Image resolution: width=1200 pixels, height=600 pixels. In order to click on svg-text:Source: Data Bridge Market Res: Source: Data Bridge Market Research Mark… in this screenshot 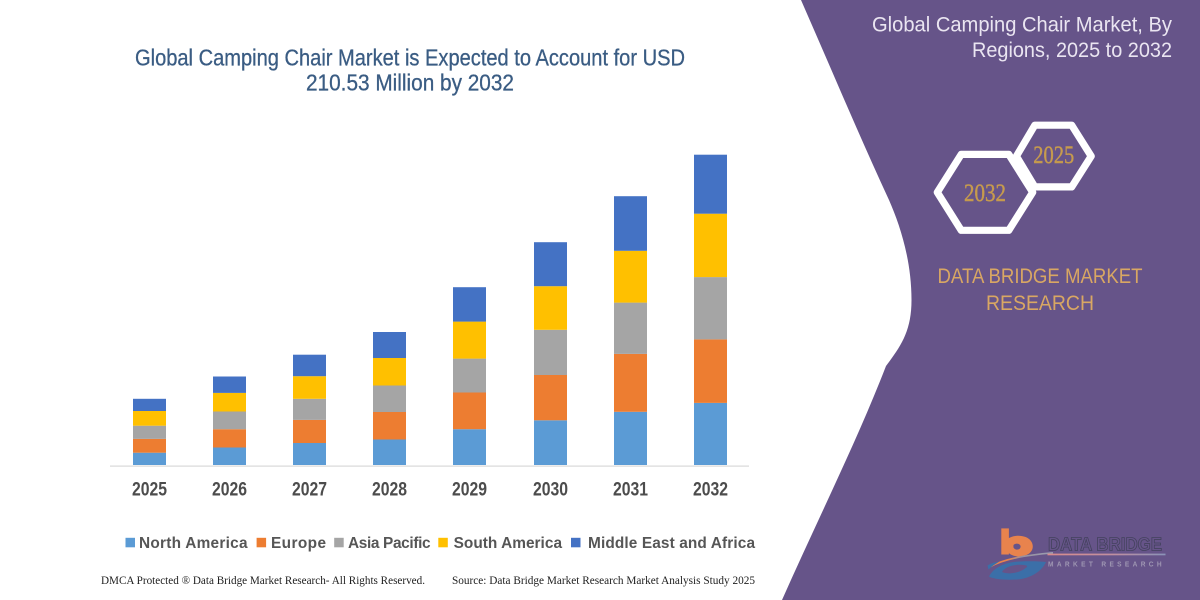, I will do `click(603, 580)`.